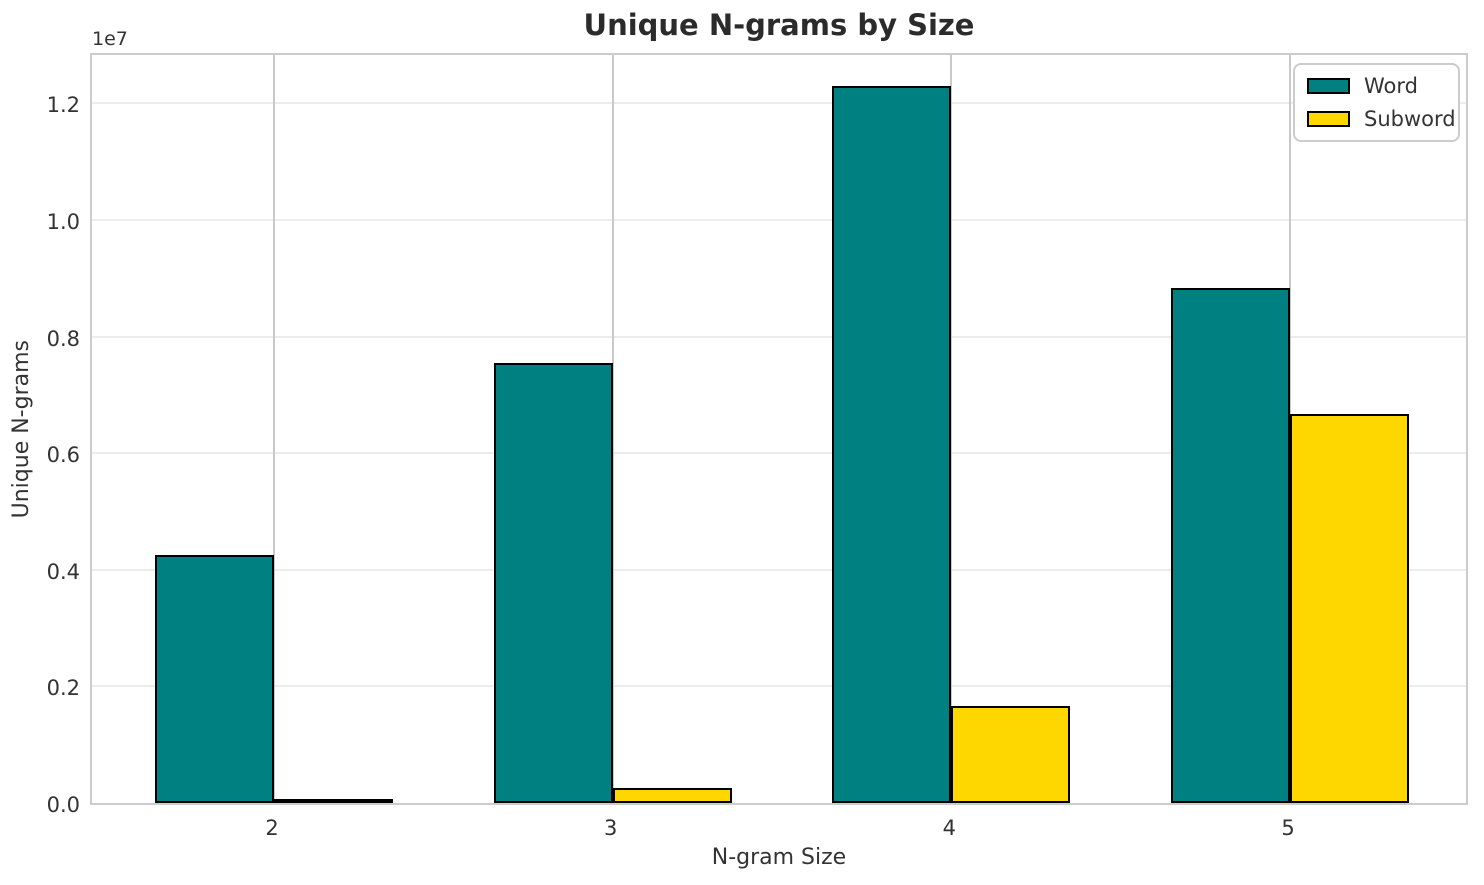  I want to click on gridline-y-1.0, so click(779, 220).